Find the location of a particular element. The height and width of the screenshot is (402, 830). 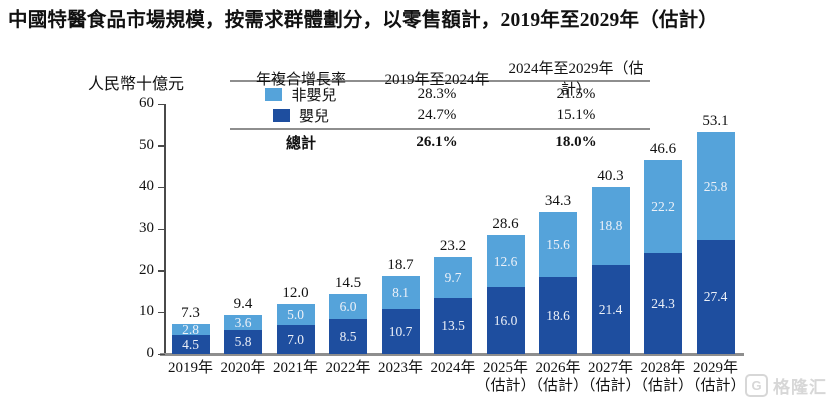

x-tick-label: 2028年 （估計） is located at coordinates (663, 377).